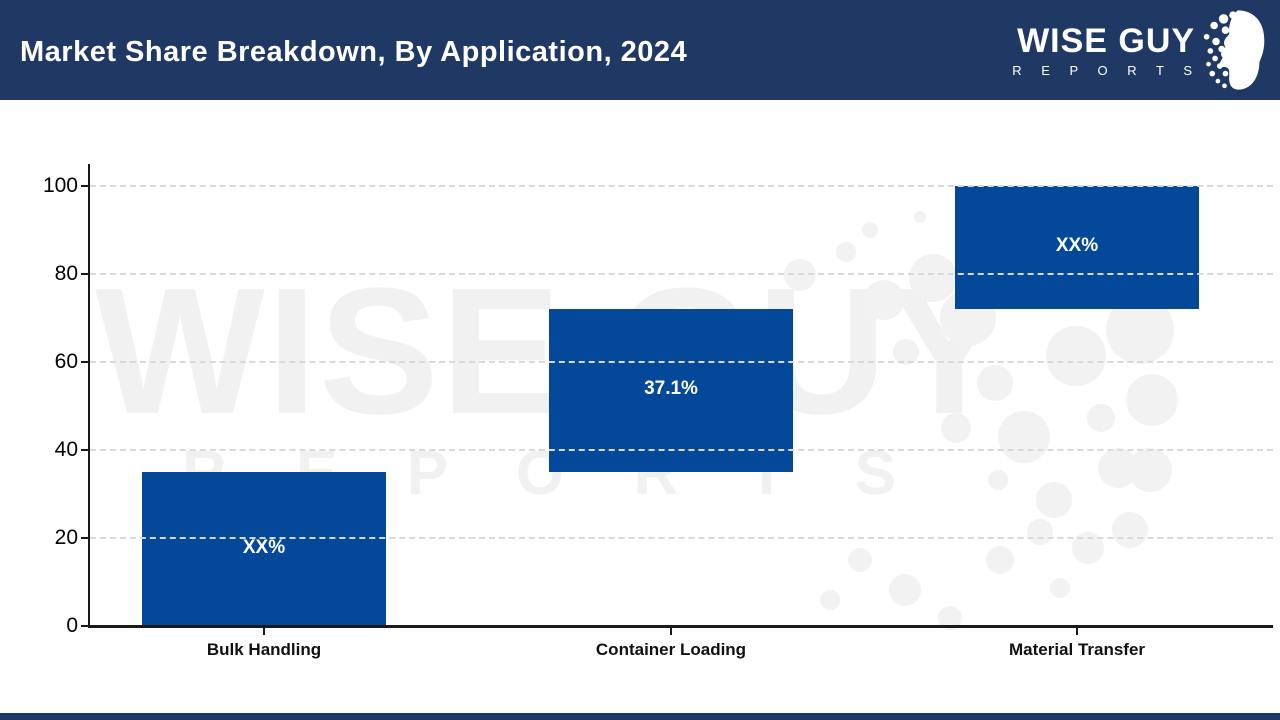 The height and width of the screenshot is (720, 1280). I want to click on x-category-label: Material Transfer, so click(1077, 649).